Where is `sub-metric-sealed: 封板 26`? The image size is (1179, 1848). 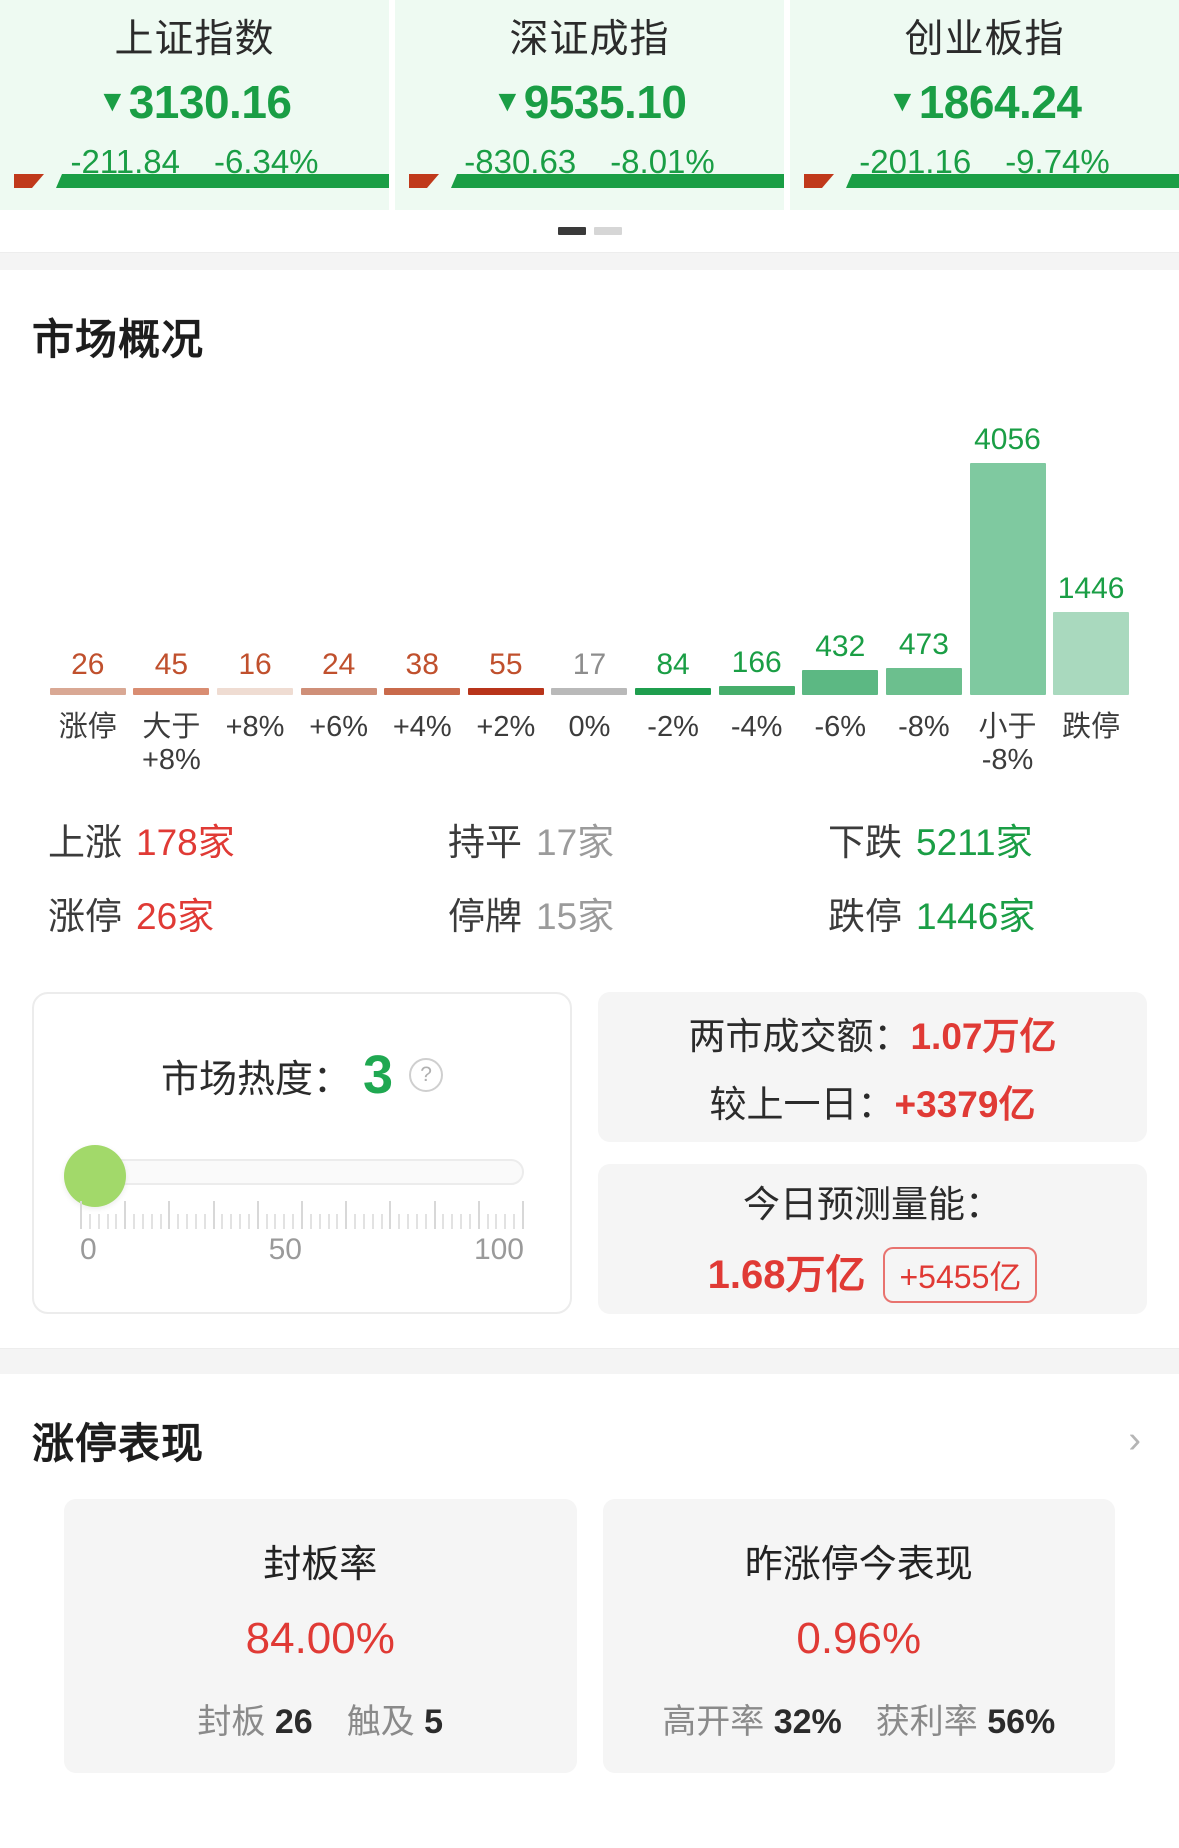
sub-metric-sealed: 封板 26 is located at coordinates (255, 1721).